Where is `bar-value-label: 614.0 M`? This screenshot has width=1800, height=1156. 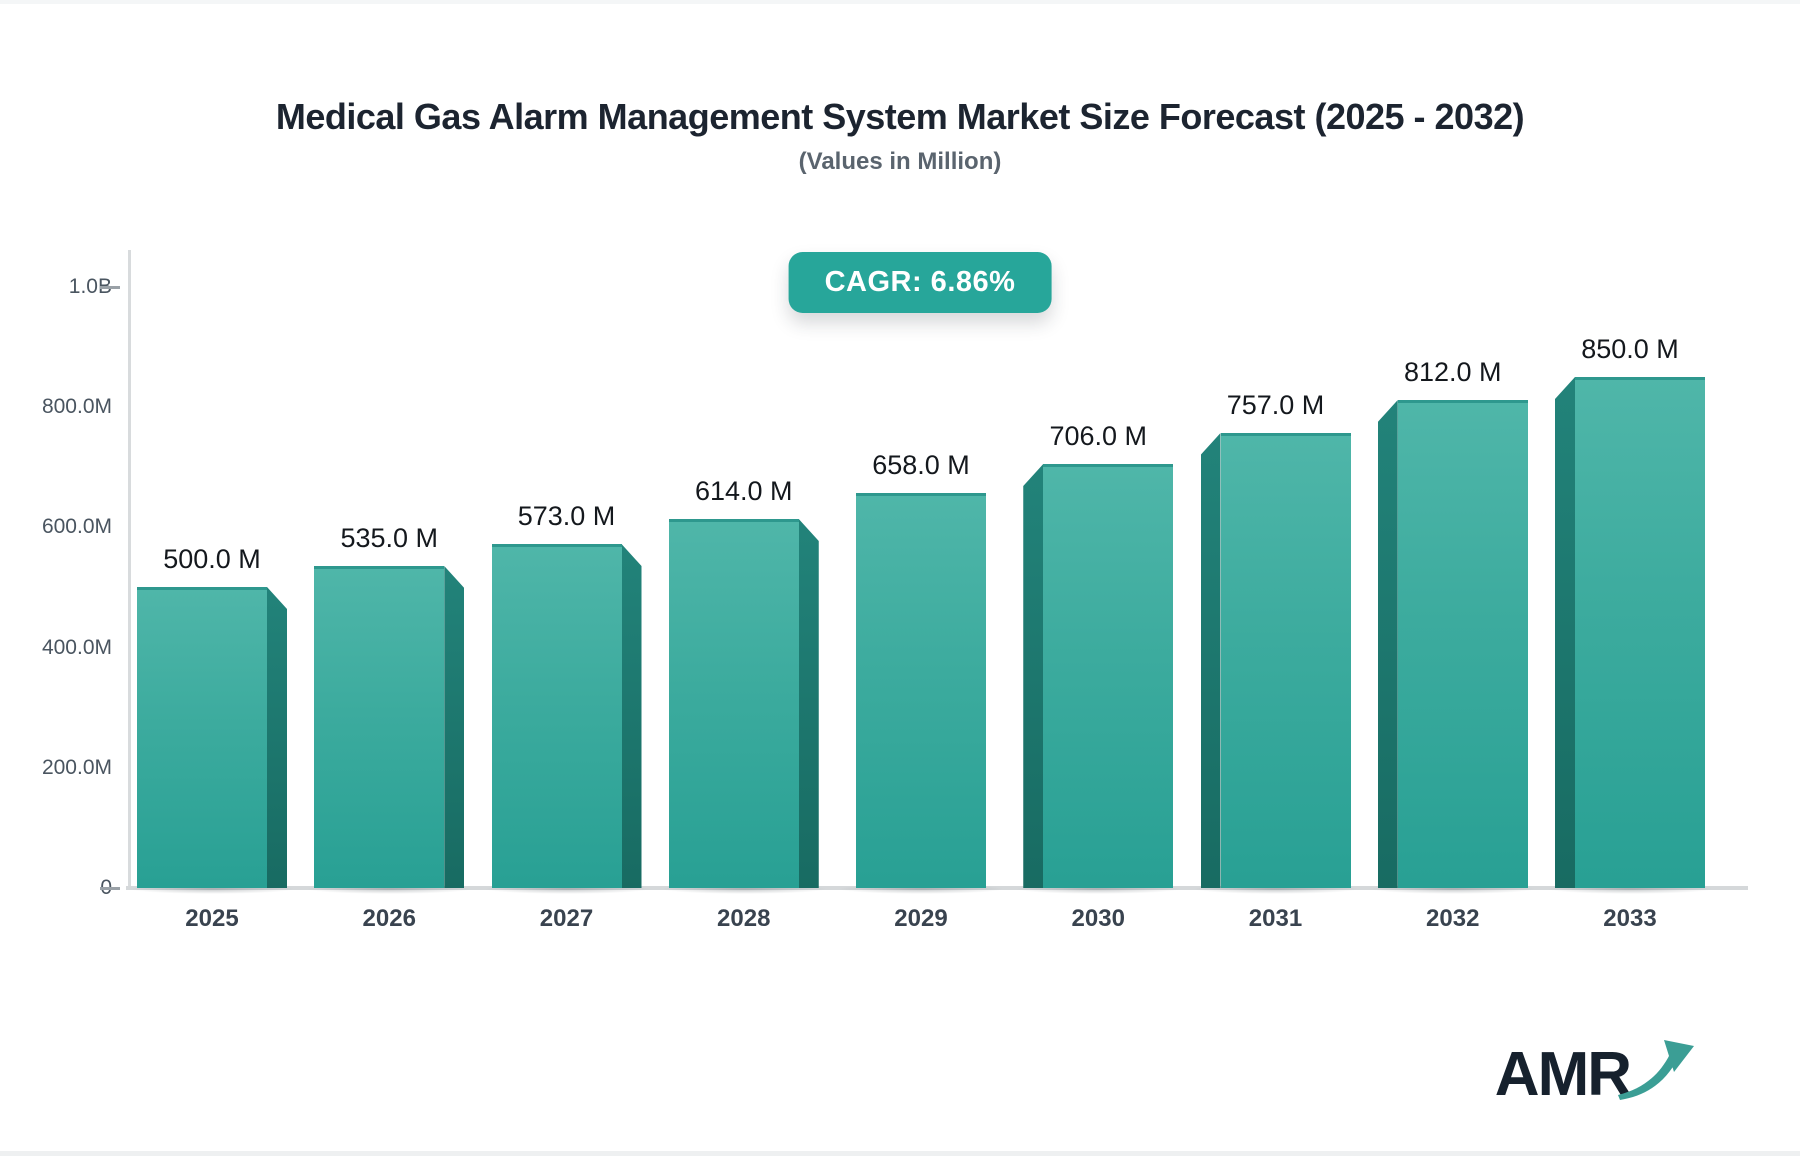
bar-value-label: 614.0 M is located at coordinates (743, 491).